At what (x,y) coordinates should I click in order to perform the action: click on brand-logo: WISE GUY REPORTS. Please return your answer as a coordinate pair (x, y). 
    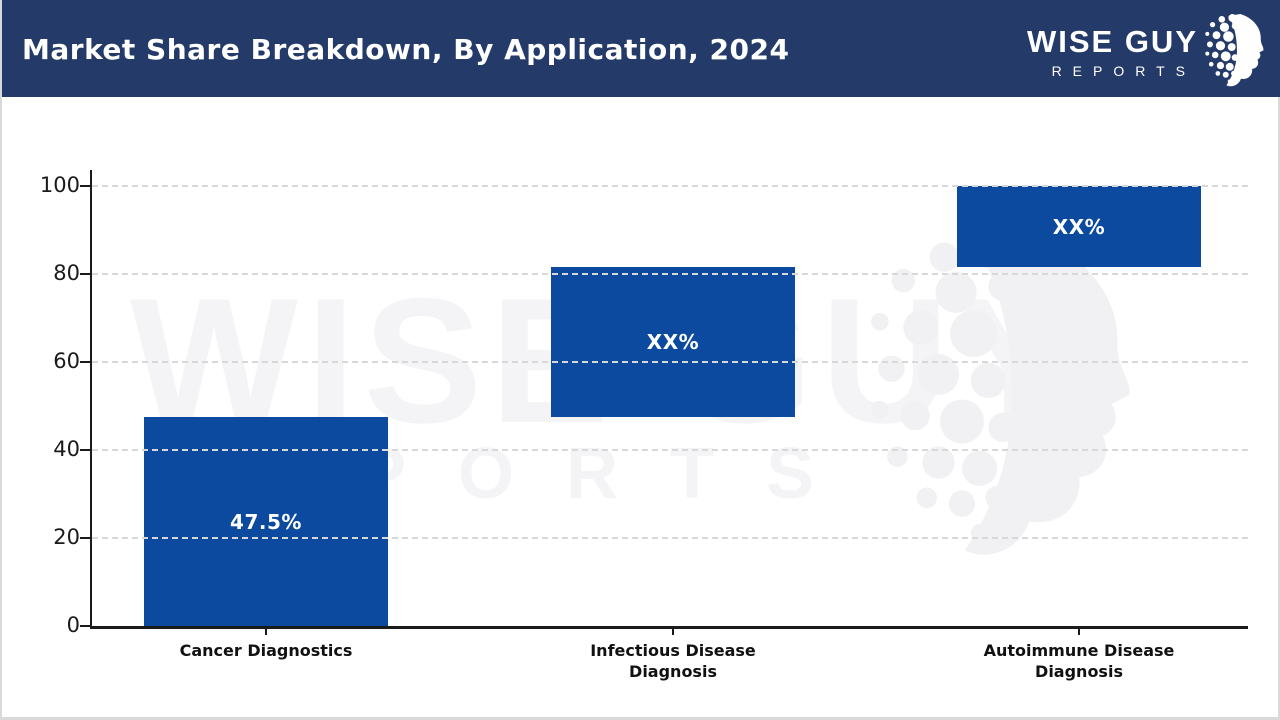
    Looking at the image, I should click on (1146, 49).